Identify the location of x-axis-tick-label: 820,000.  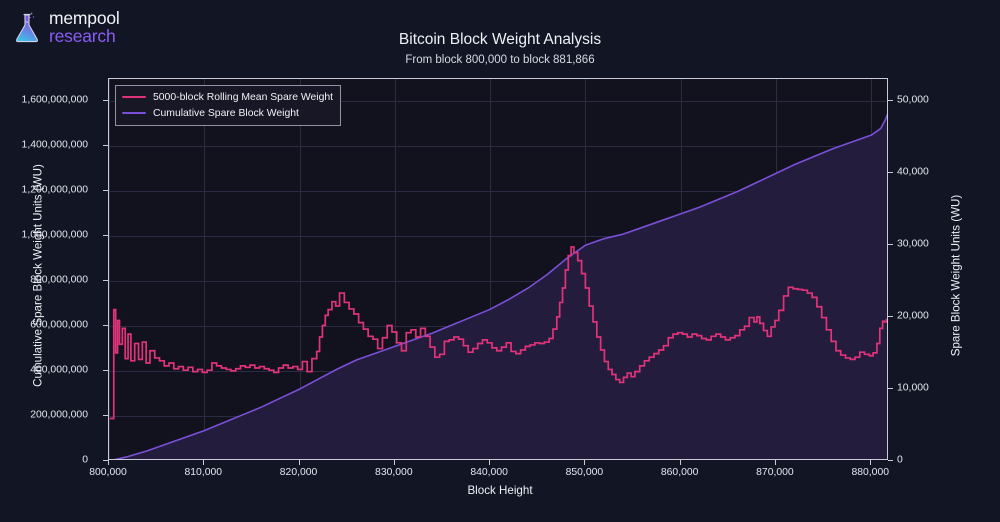
(298, 472).